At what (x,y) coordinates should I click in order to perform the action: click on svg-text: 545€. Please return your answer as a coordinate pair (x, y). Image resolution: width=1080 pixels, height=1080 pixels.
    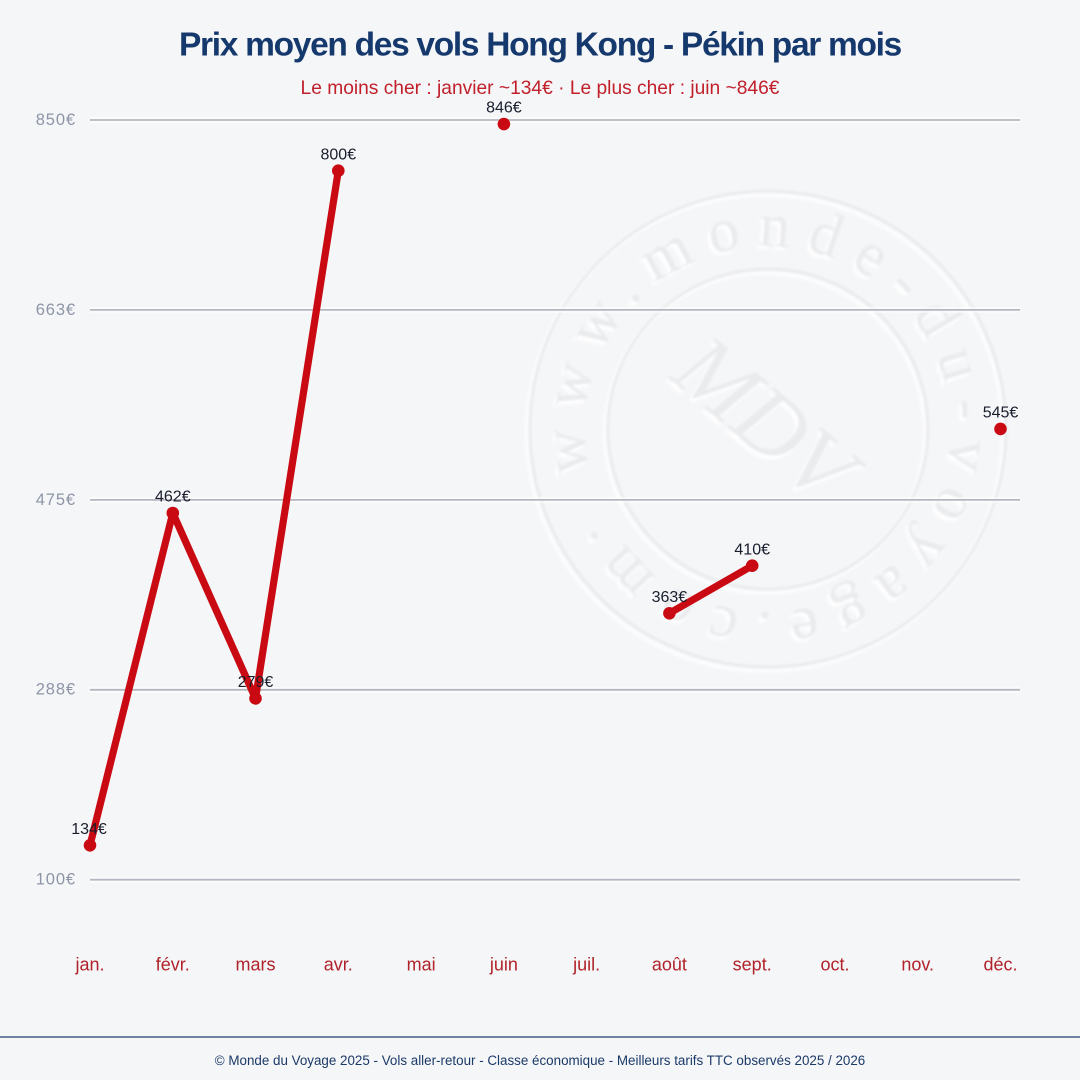
    Looking at the image, I should click on (1001, 413).